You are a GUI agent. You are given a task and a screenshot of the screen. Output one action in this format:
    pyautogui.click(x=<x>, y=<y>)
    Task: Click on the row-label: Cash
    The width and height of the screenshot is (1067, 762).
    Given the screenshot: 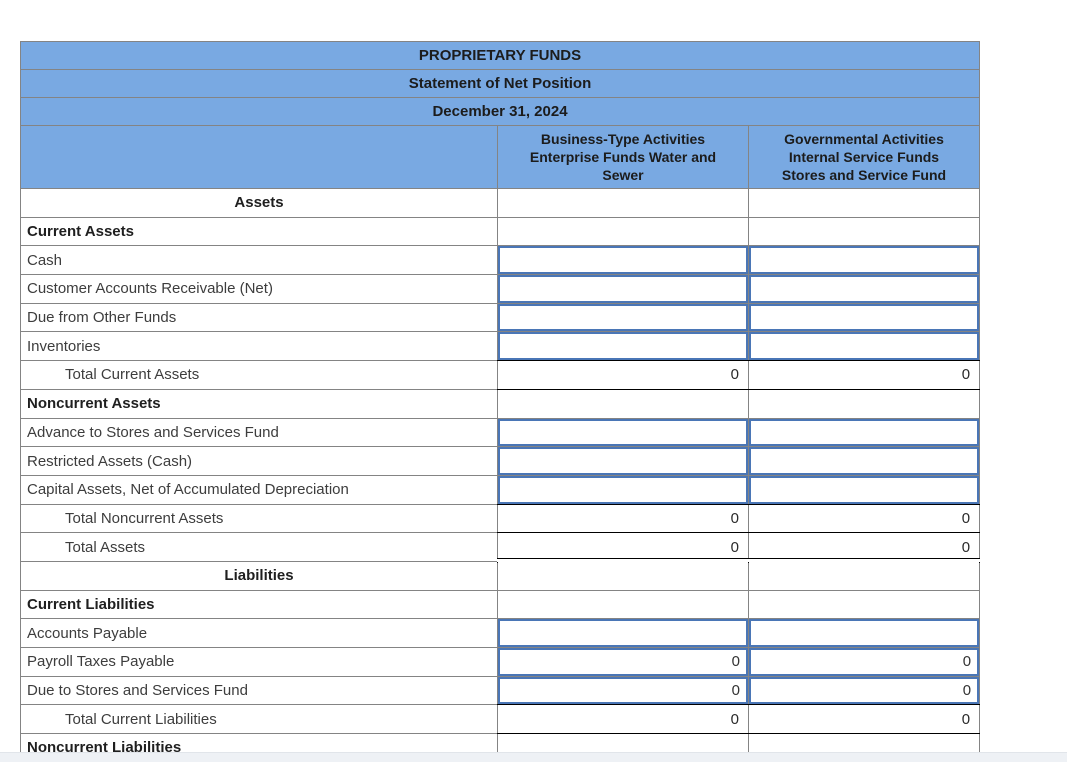 What is the action you would take?
    pyautogui.click(x=259, y=260)
    